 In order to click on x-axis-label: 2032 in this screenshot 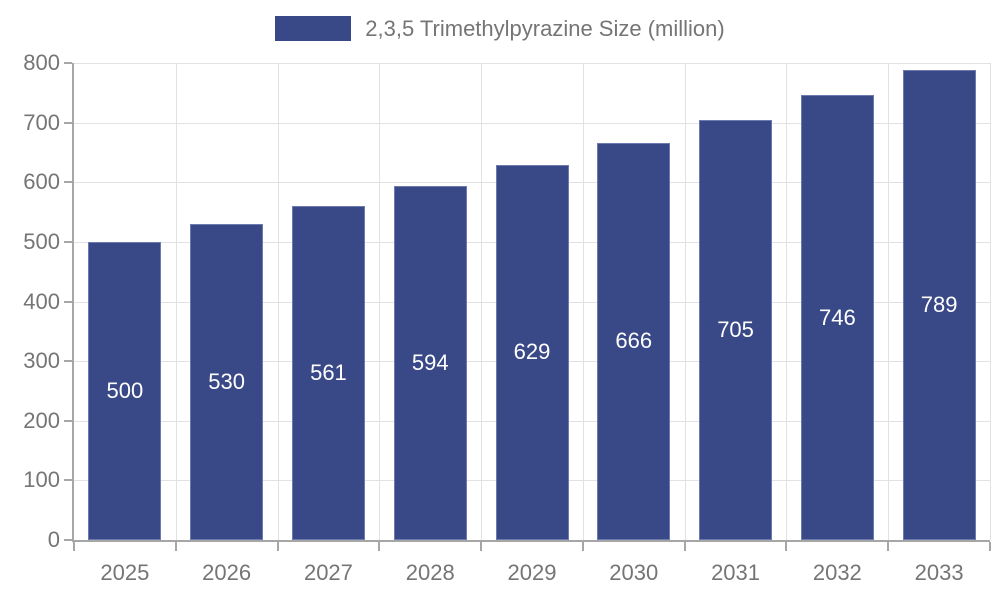, I will do `click(837, 572)`.